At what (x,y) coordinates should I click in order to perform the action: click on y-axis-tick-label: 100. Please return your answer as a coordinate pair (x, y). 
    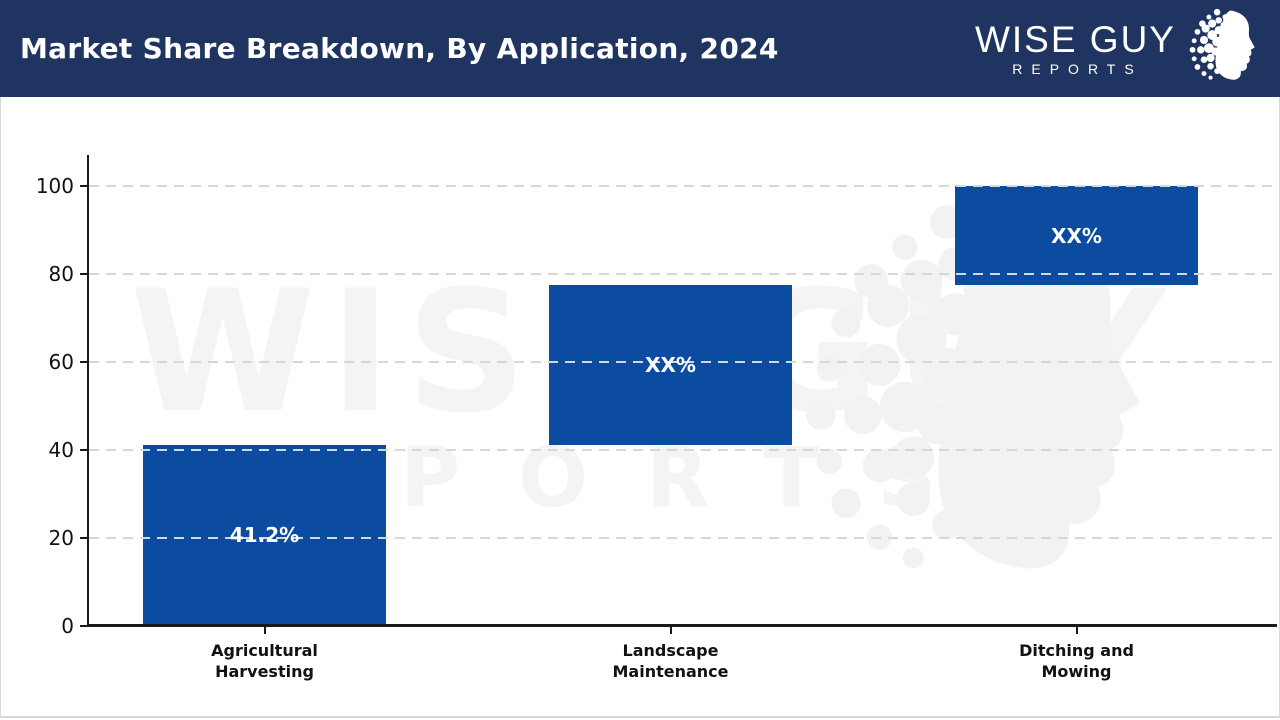
    Looking at the image, I should click on (54, 186).